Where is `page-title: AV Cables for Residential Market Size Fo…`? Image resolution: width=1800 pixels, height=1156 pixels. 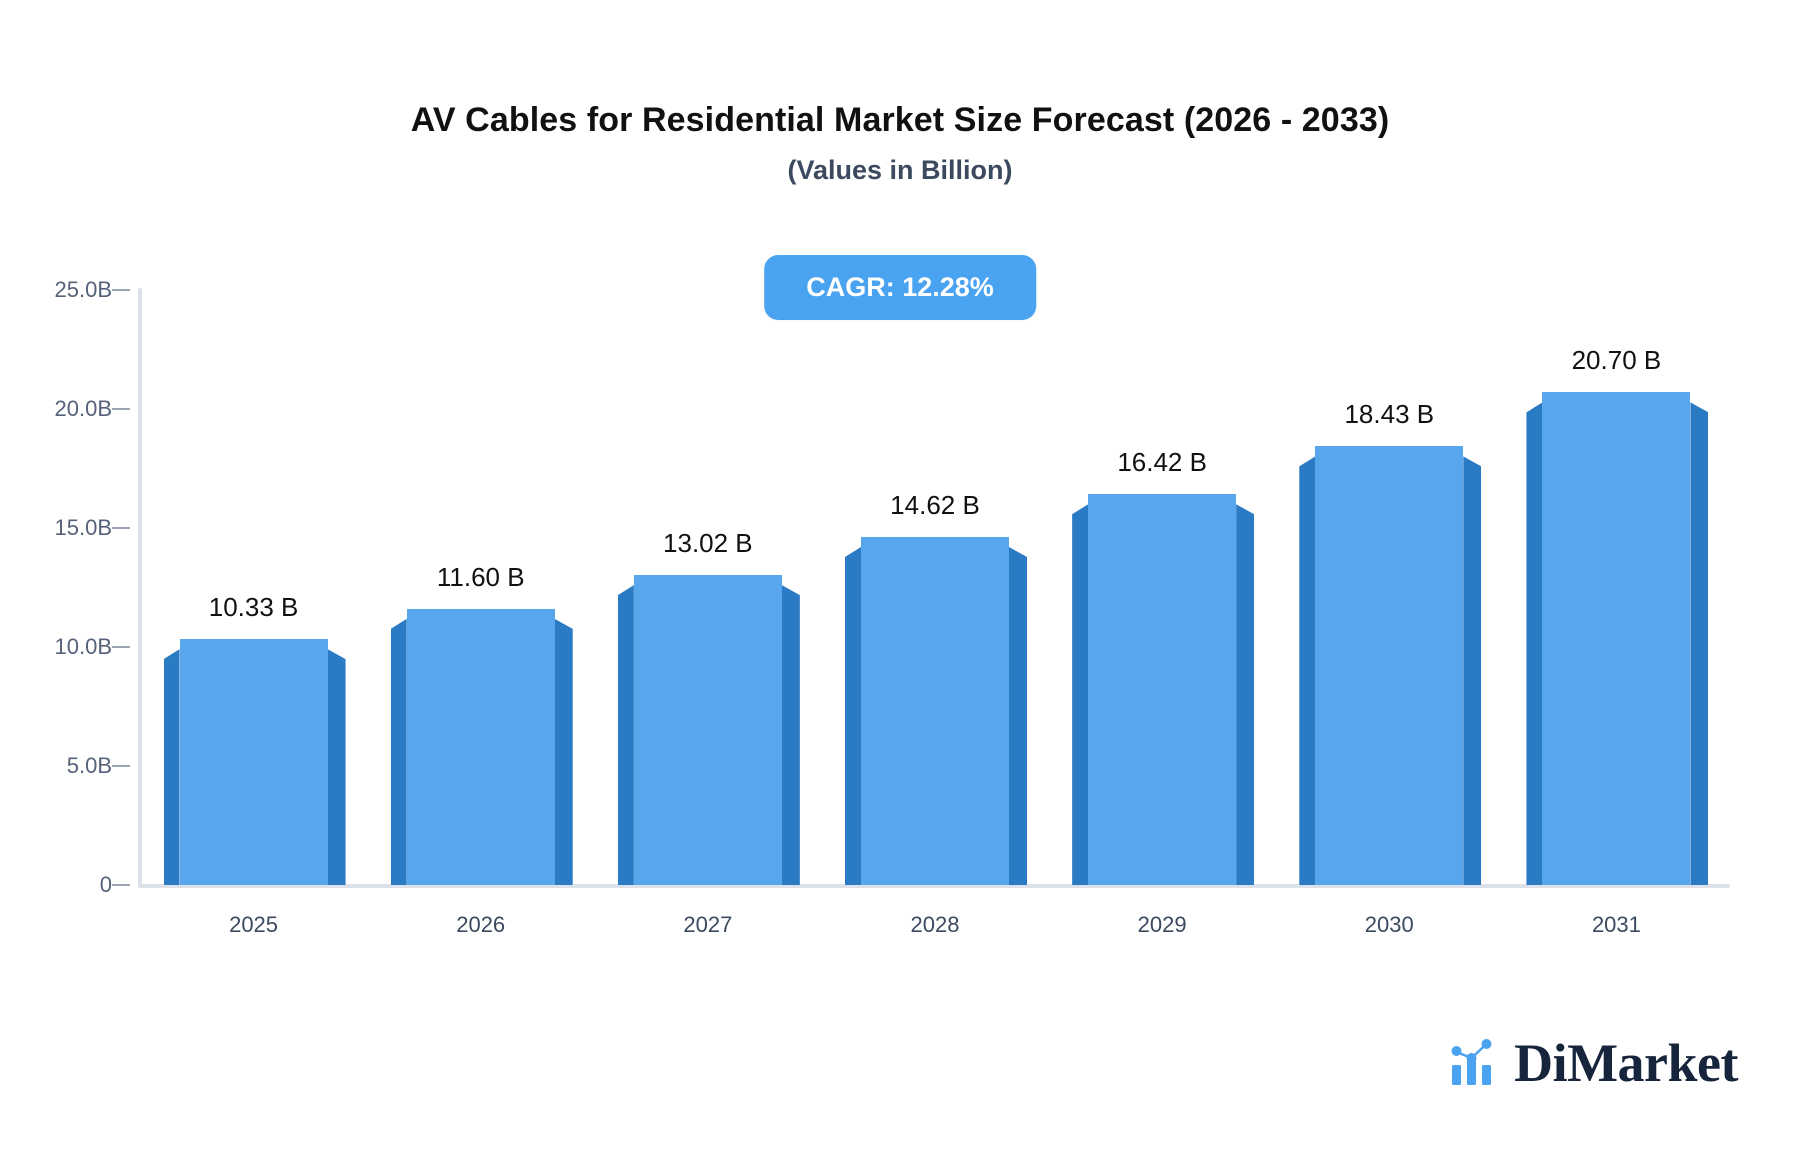 page-title: AV Cables for Residential Market Size Fo… is located at coordinates (900, 120).